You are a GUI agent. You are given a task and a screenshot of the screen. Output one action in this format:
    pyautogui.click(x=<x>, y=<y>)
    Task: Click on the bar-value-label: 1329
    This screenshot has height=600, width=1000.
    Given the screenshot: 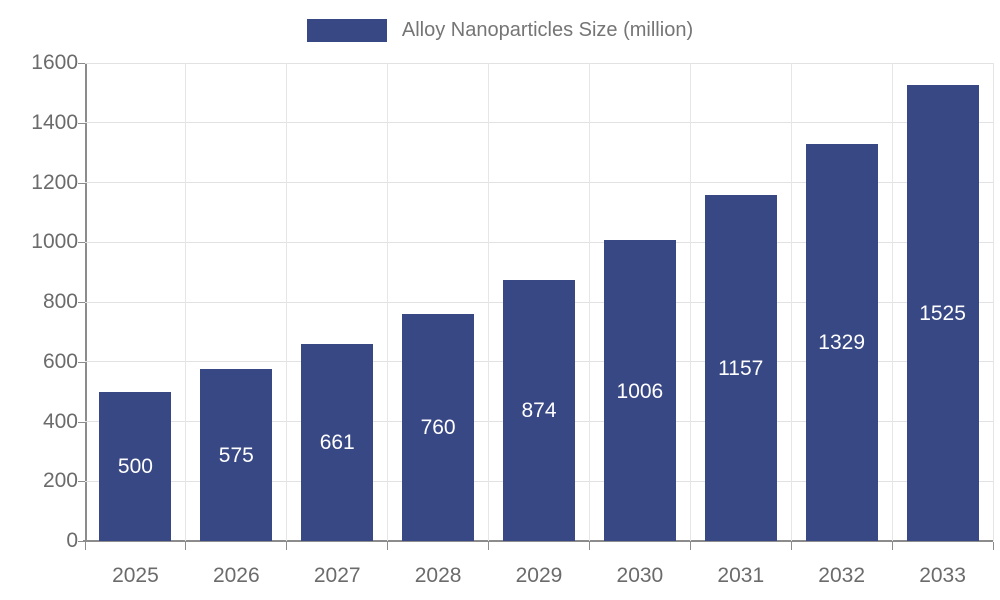 What is the action you would take?
    pyautogui.click(x=842, y=343)
    